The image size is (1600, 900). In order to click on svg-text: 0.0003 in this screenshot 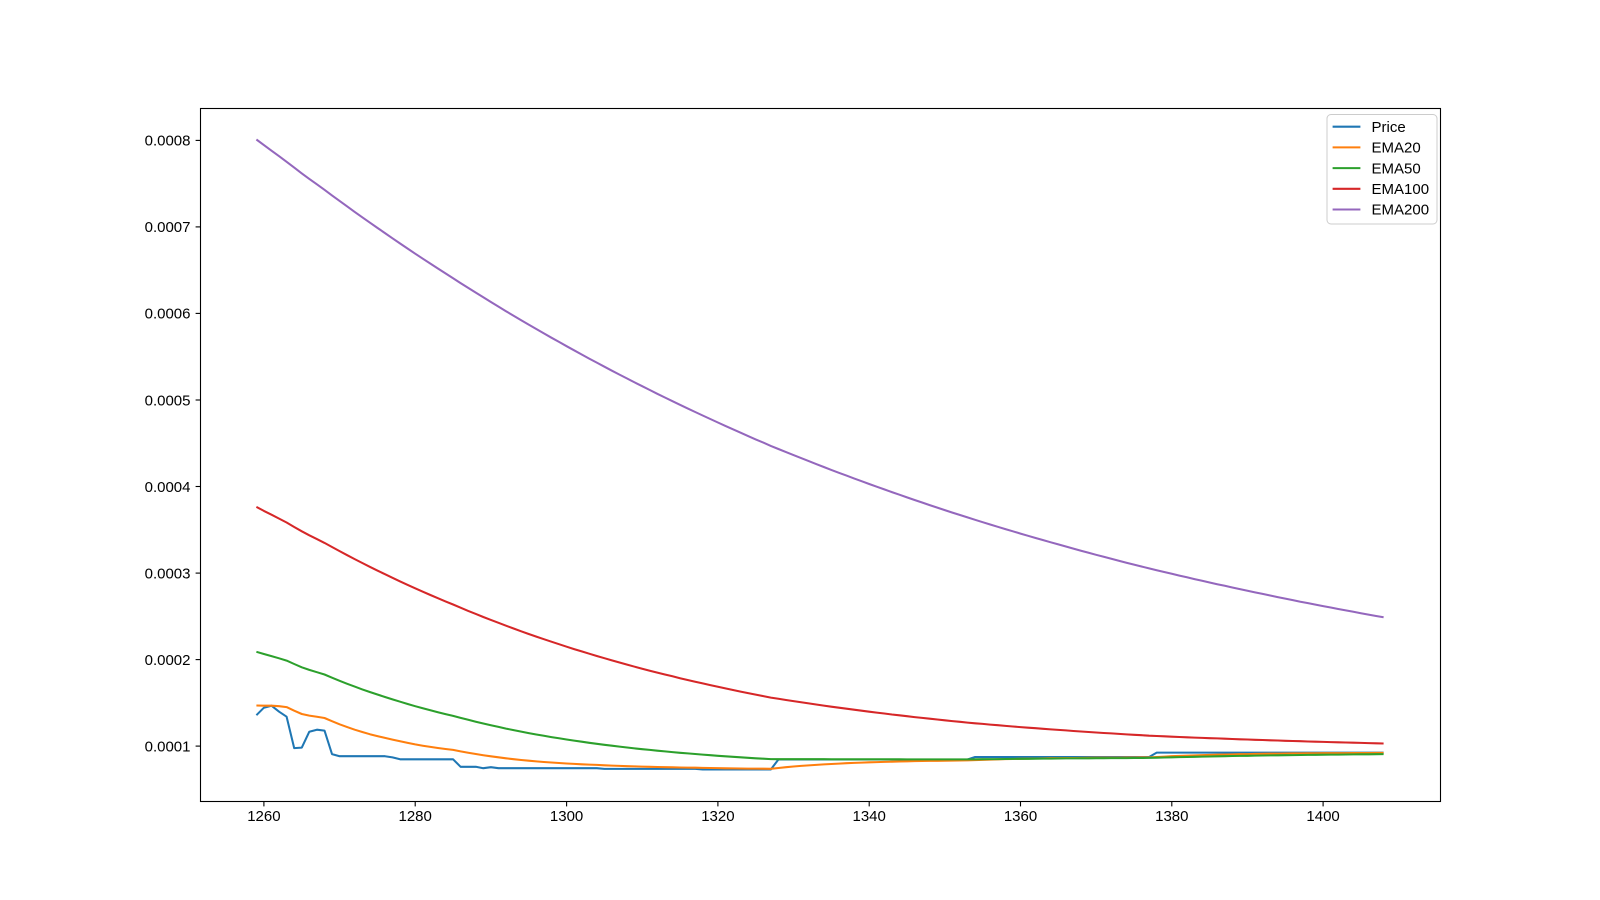, I will do `click(168, 573)`.